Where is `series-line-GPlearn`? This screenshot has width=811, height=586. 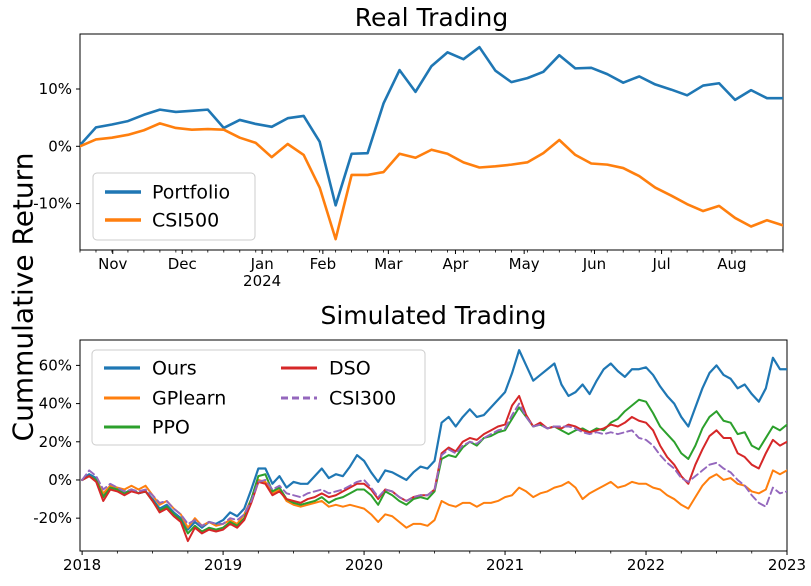
series-line-GPlearn is located at coordinates (434, 499).